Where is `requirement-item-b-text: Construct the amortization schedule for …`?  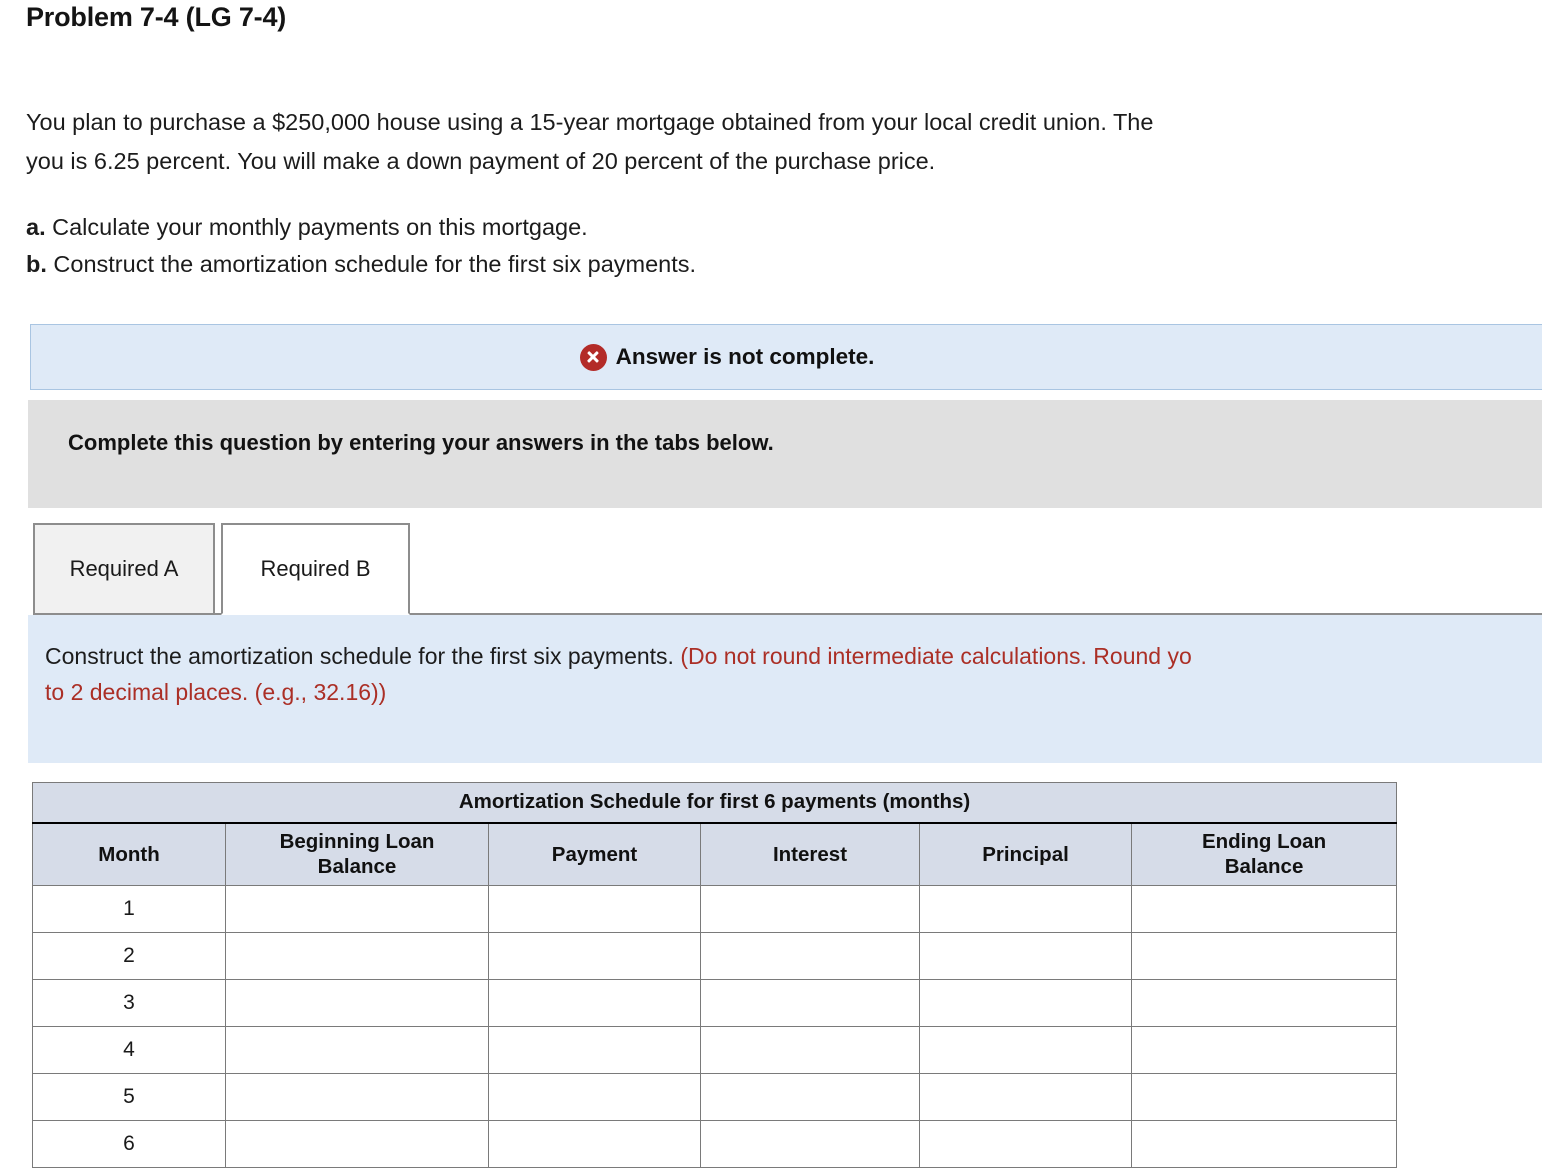 requirement-item-b-text: Construct the amortization schedule for … is located at coordinates (375, 264).